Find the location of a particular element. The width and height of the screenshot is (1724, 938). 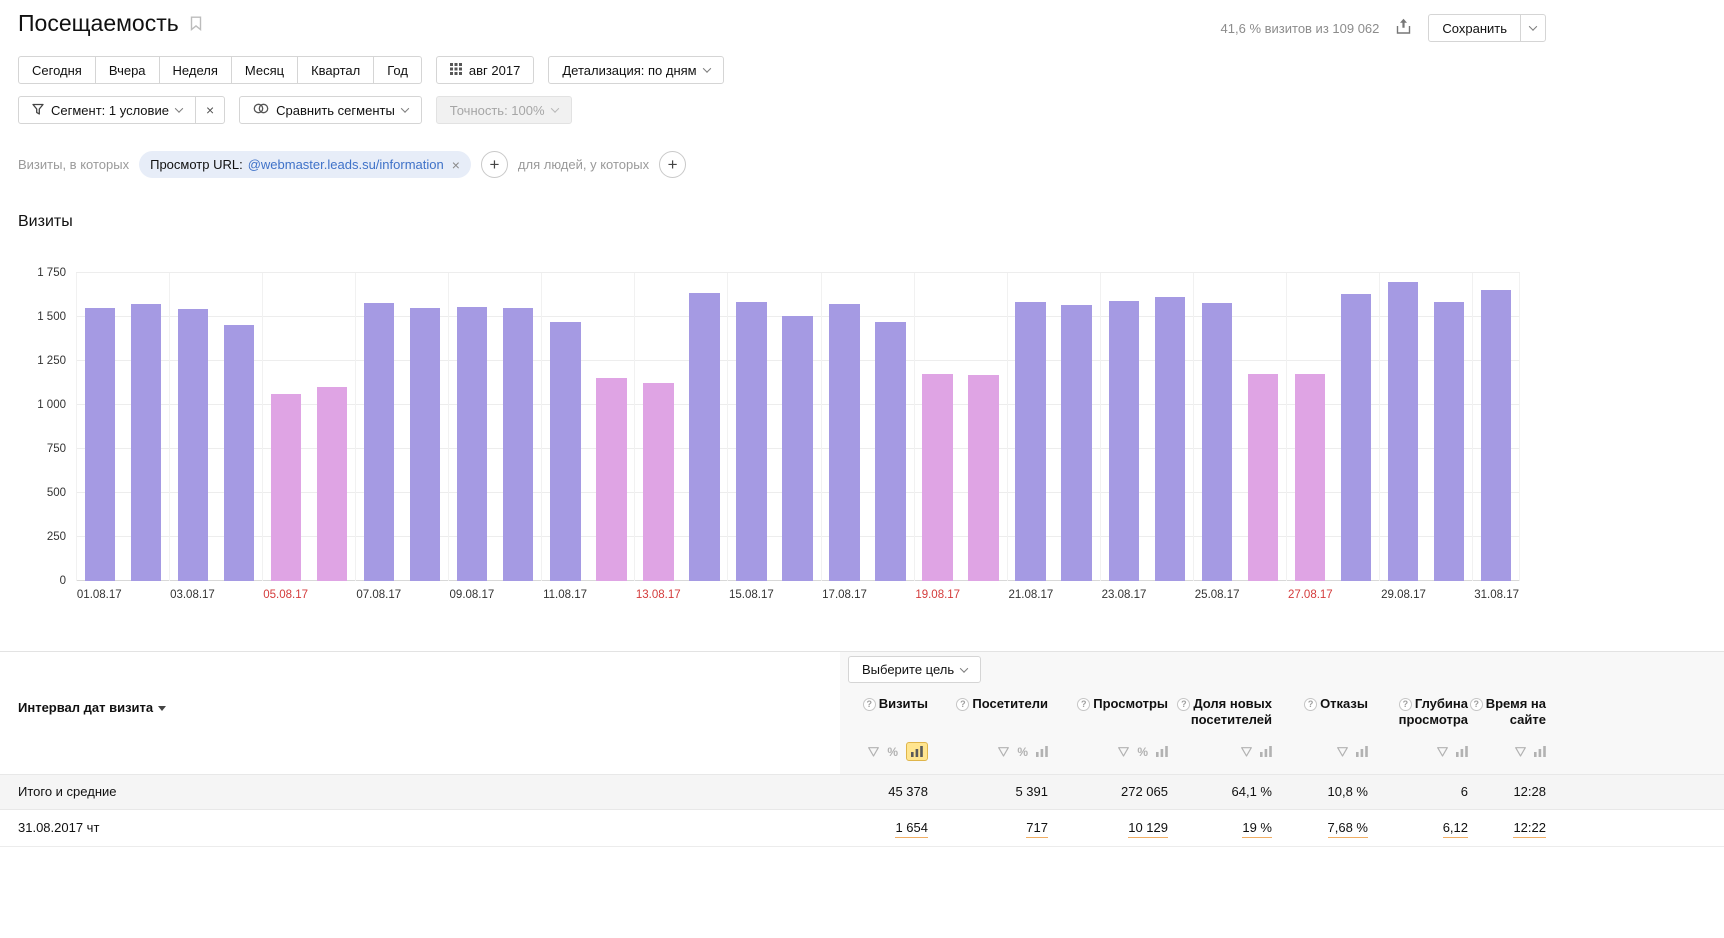

bar-column-06.08.17 is located at coordinates (332, 427).